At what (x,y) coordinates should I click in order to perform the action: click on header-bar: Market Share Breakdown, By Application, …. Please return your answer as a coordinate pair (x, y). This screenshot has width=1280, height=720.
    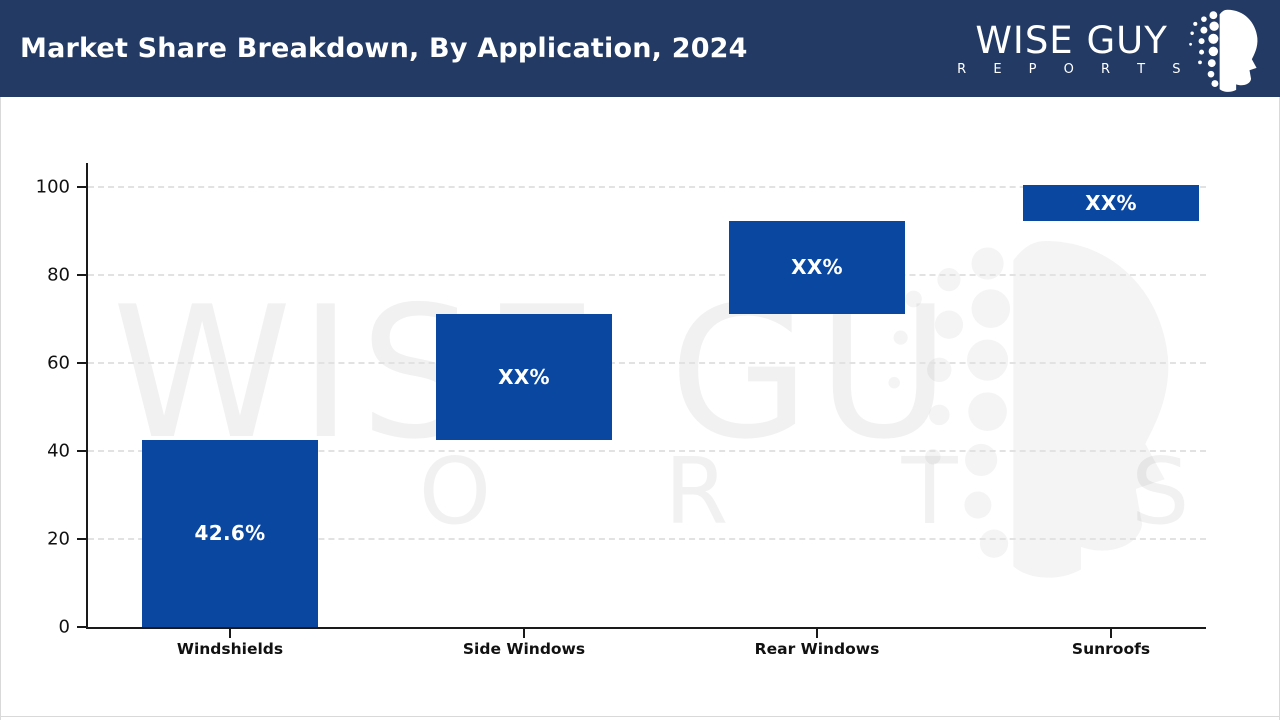
    Looking at the image, I should click on (640, 48).